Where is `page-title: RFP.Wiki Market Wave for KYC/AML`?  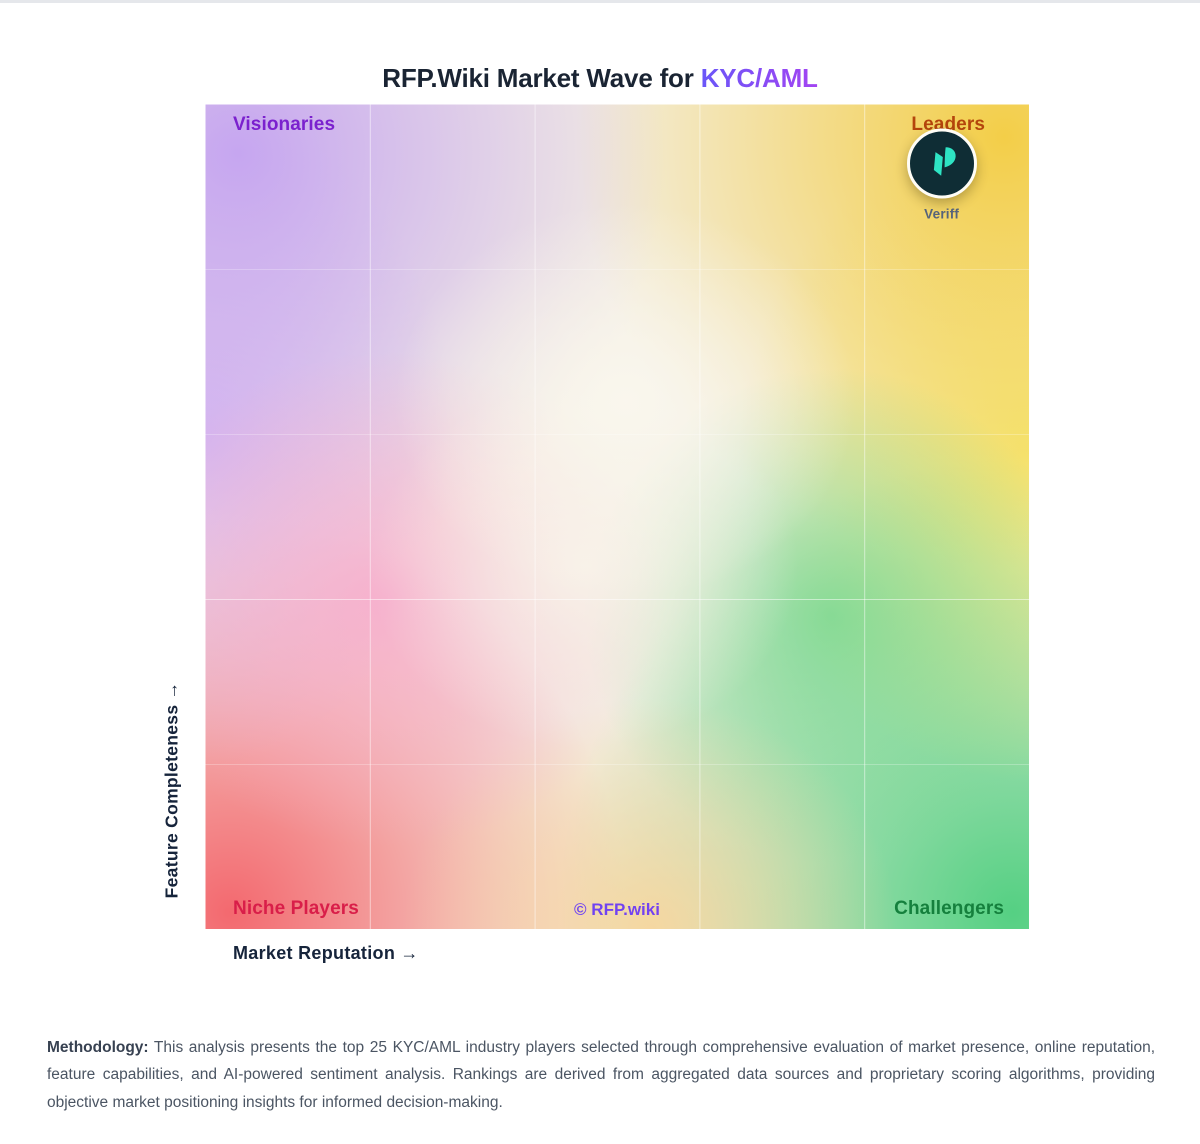 page-title: RFP.Wiki Market Wave for KYC/AML is located at coordinates (600, 78).